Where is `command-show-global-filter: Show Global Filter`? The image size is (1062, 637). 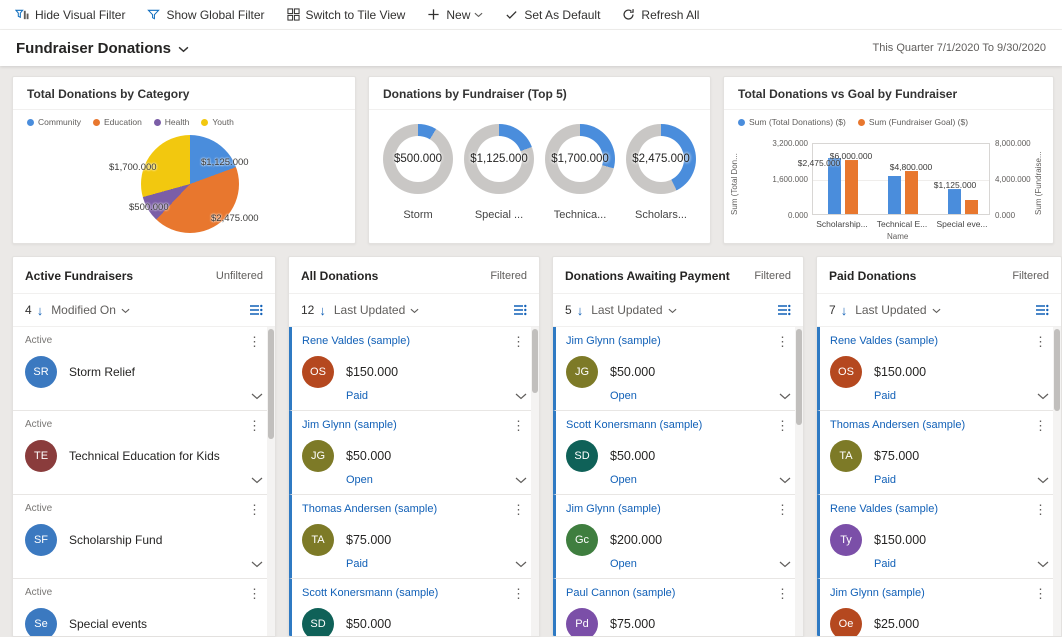 command-show-global-filter: Show Global Filter is located at coordinates (205, 14).